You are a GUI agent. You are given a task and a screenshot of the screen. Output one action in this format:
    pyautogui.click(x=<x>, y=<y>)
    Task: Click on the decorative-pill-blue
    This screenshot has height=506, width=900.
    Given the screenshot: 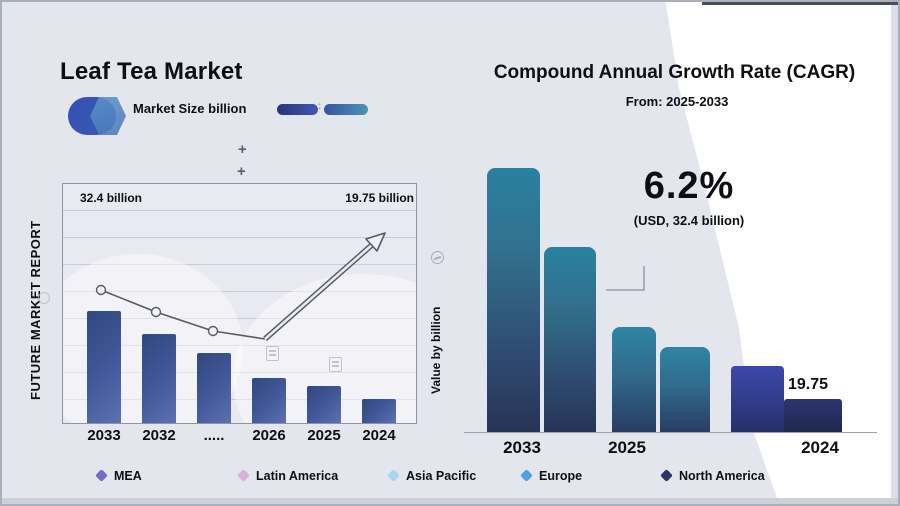 What is the action you would take?
    pyautogui.click(x=297, y=109)
    